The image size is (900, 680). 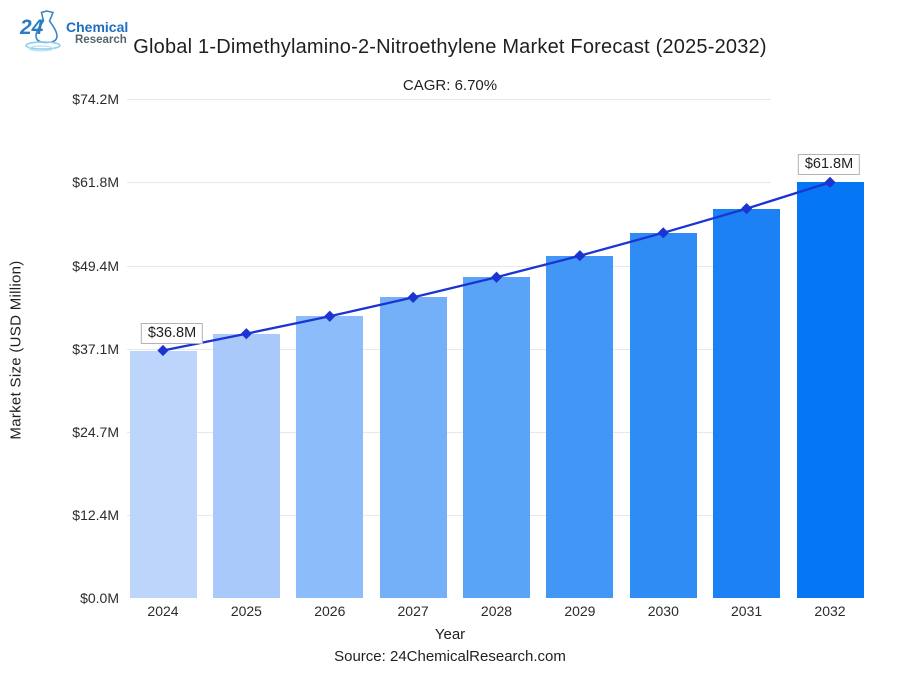 What do you see at coordinates (450, 656) in the screenshot?
I see `source-caption: Source: 24ChemicalResearch.com` at bounding box center [450, 656].